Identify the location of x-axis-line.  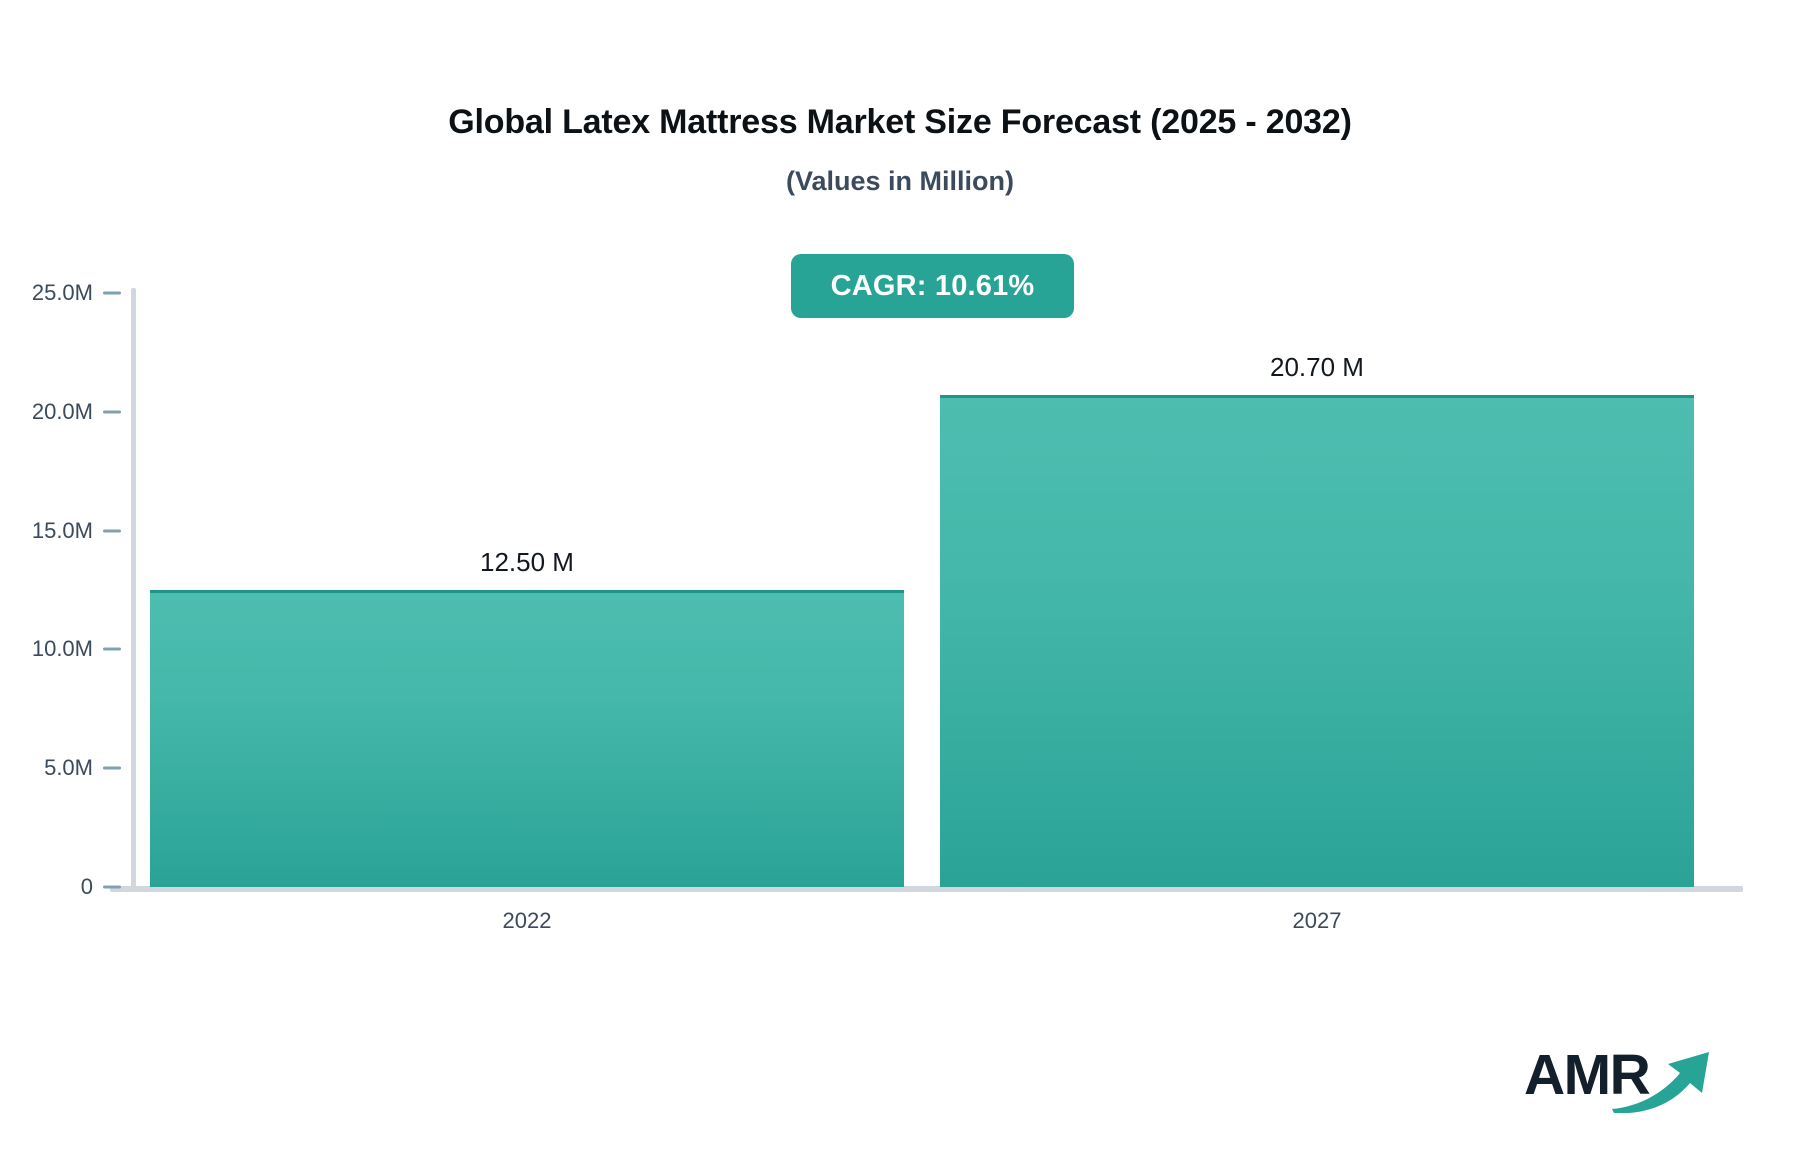
(926, 889).